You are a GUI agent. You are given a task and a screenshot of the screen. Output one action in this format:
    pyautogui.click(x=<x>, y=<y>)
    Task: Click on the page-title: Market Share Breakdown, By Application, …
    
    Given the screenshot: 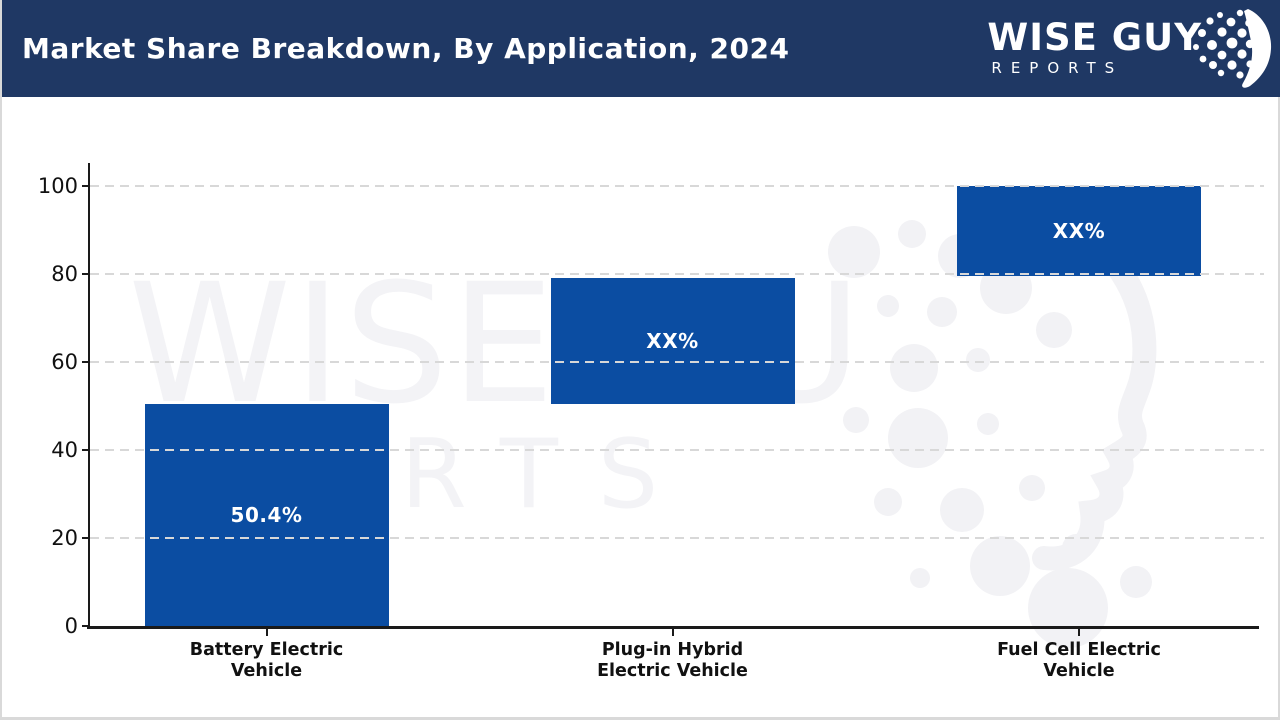 What is the action you would take?
    pyautogui.click(x=406, y=48)
    